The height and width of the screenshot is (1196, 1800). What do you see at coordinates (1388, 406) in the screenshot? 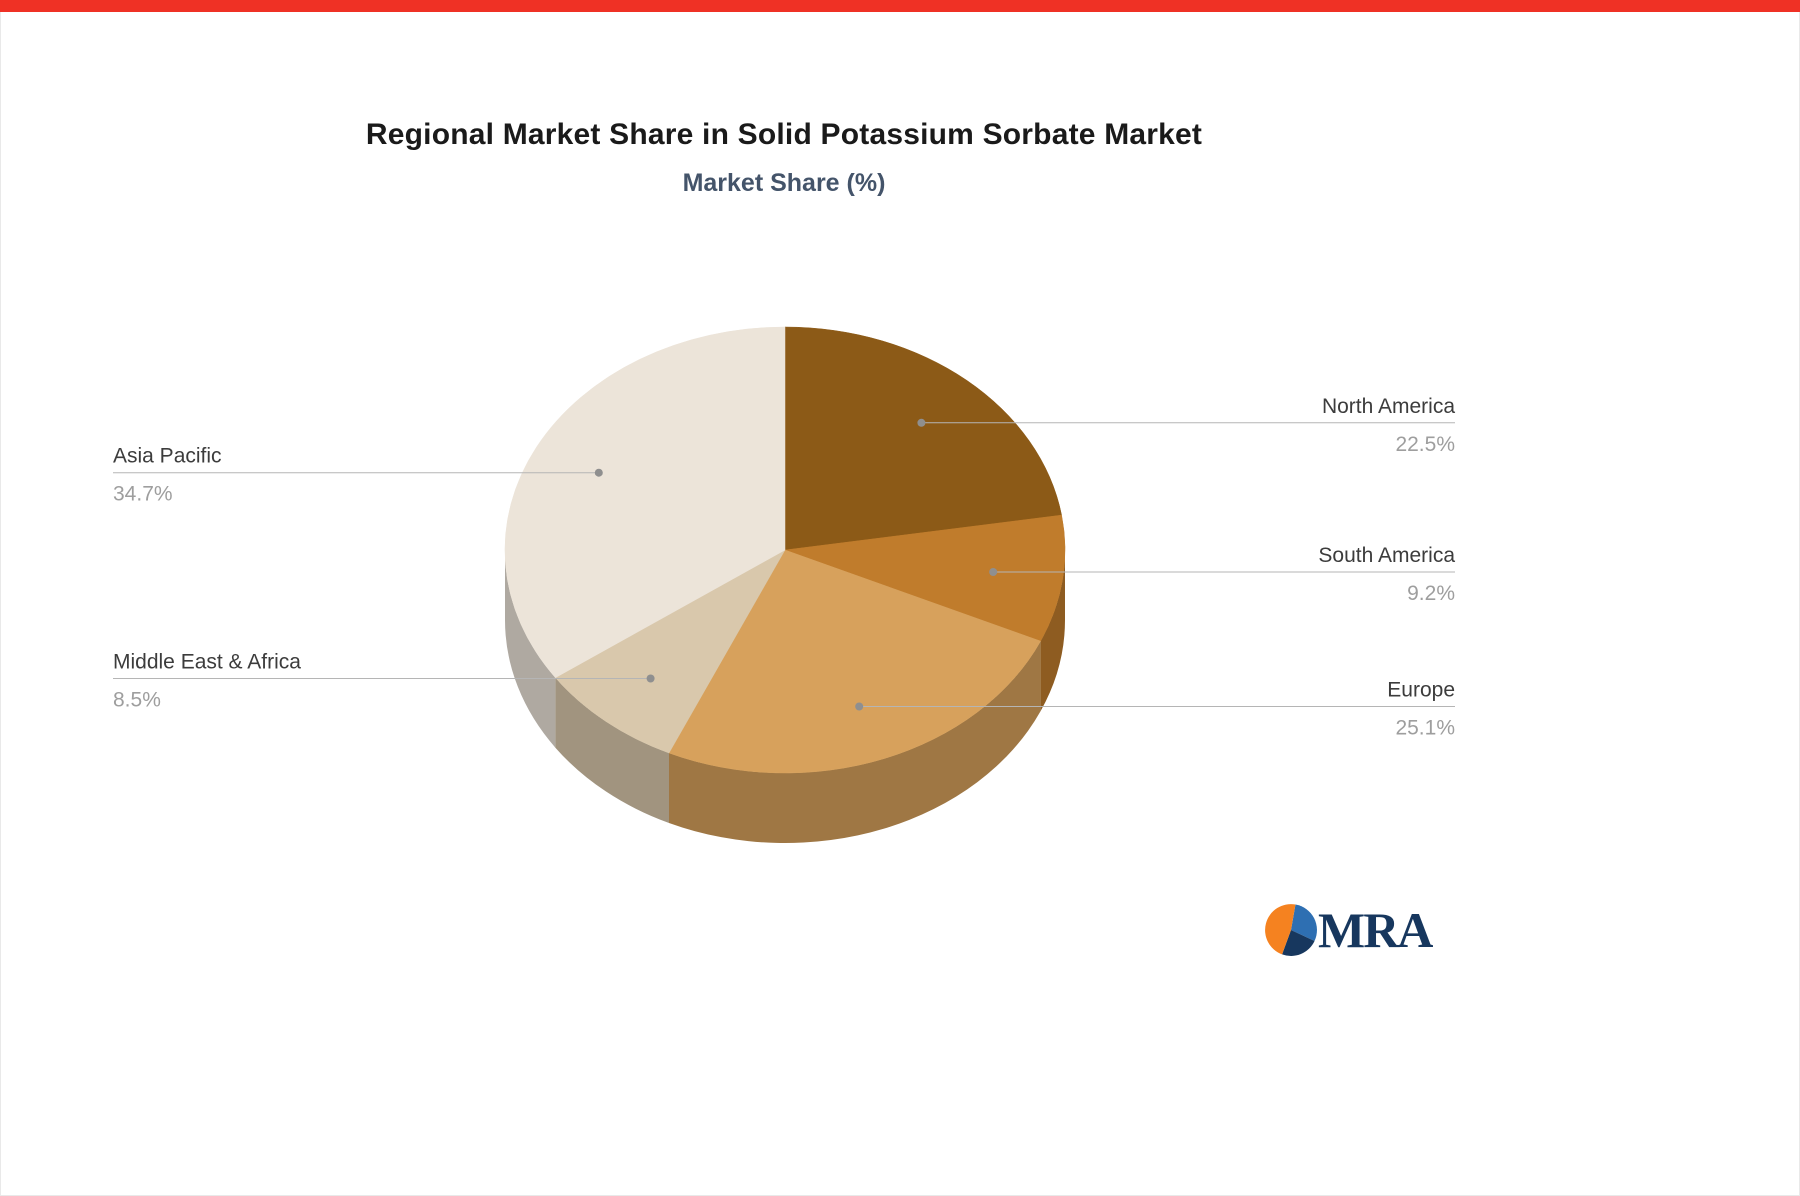
I see `slice-label-north-america: North America` at bounding box center [1388, 406].